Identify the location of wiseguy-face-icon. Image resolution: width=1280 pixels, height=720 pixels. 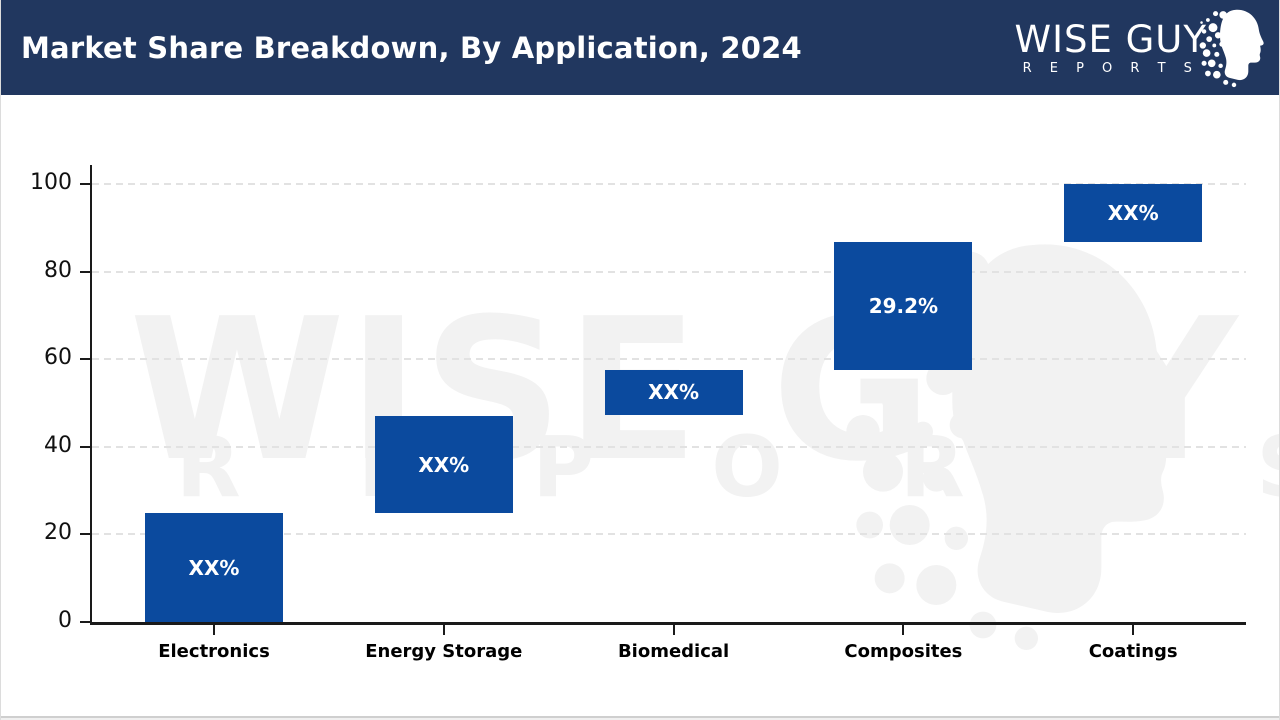
(1231, 48).